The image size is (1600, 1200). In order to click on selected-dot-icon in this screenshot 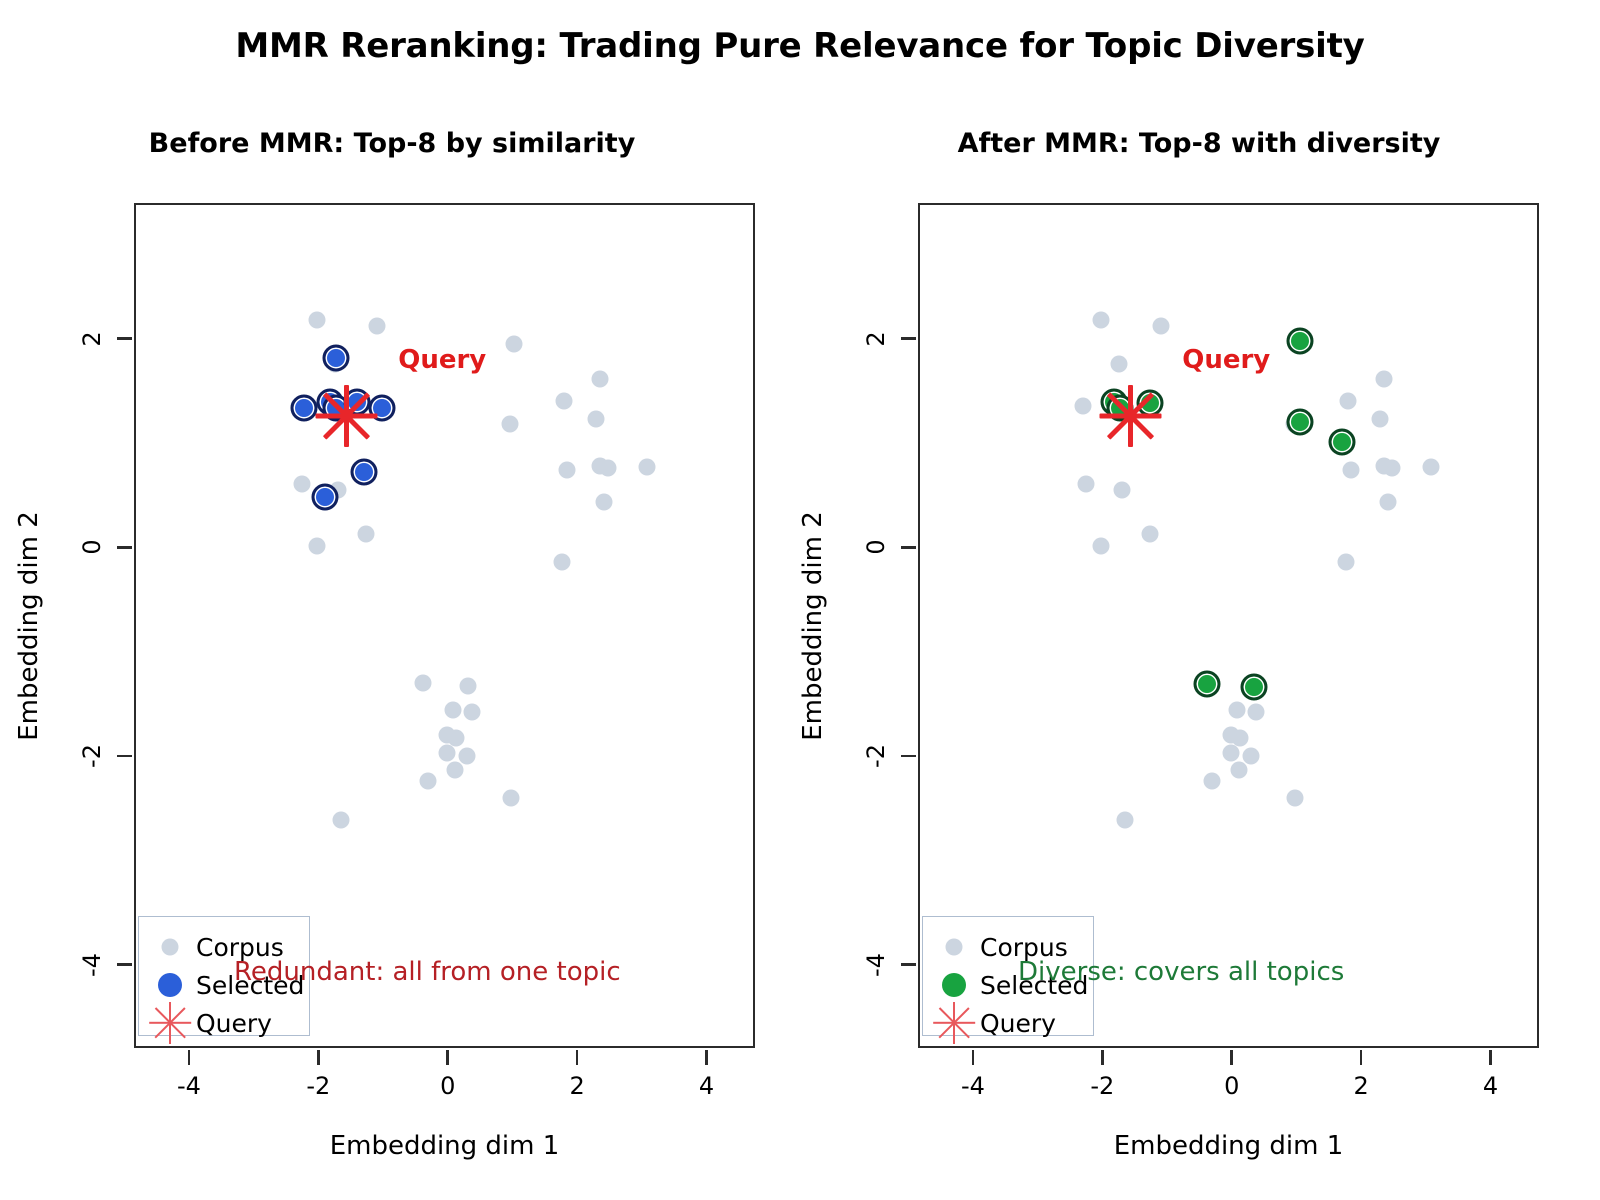, I will do `click(170, 985)`.